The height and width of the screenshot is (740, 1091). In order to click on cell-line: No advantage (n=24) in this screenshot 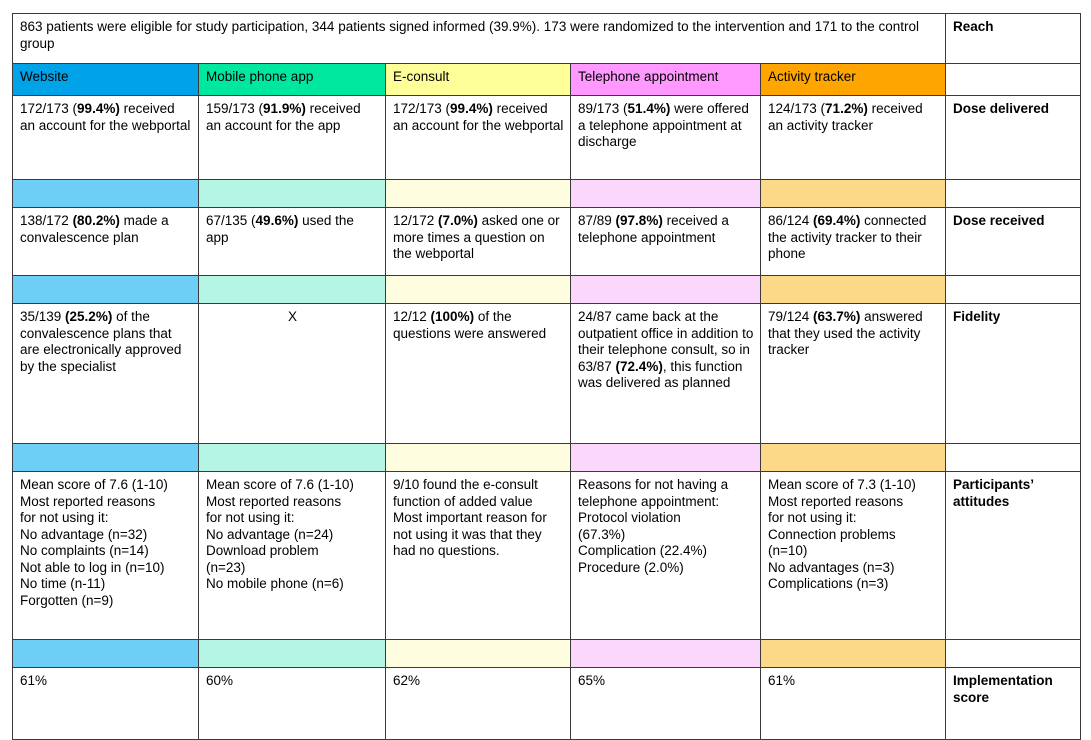, I will do `click(270, 534)`.